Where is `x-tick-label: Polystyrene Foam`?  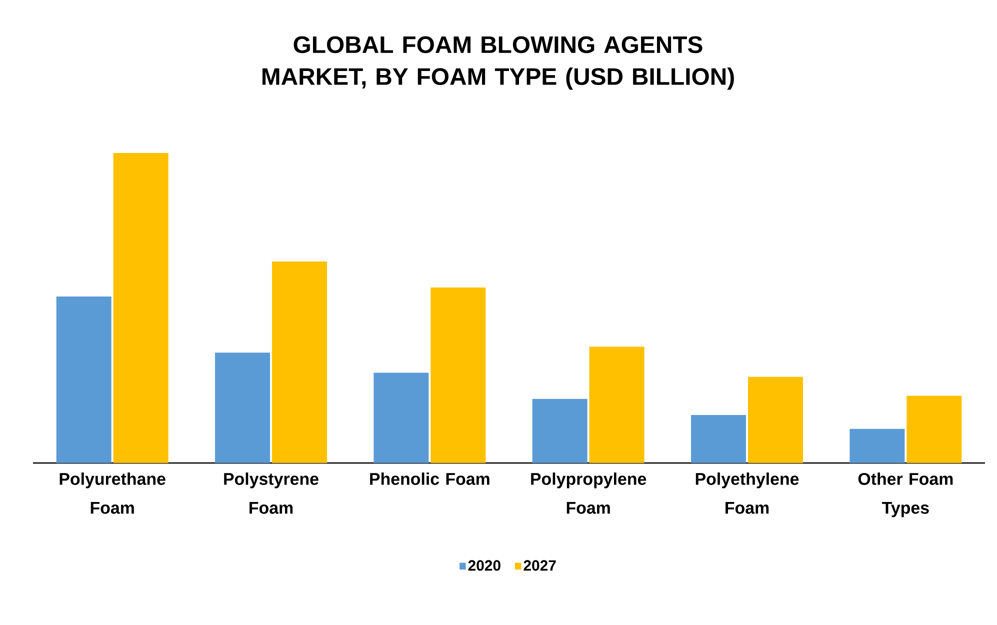 x-tick-label: Polystyrene Foam is located at coordinates (271, 493).